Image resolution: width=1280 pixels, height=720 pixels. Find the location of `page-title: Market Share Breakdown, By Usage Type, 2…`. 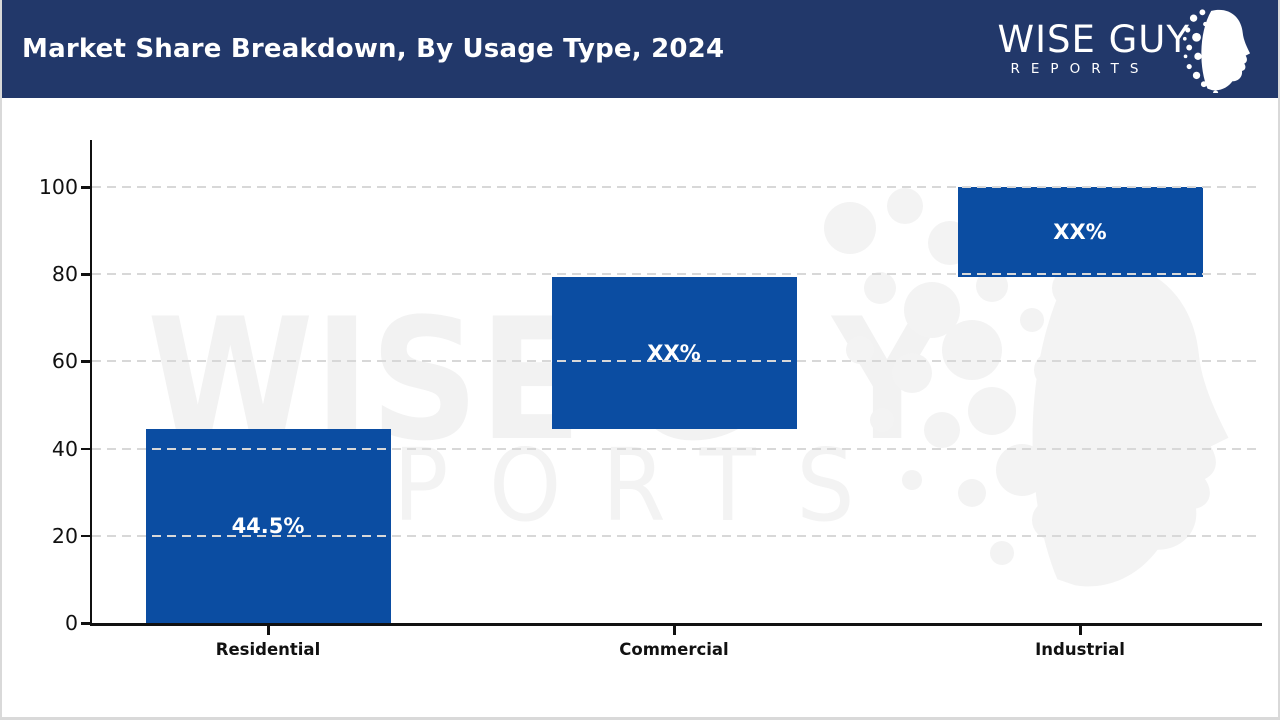

page-title: Market Share Breakdown, By Usage Type, 2… is located at coordinates (373, 49).